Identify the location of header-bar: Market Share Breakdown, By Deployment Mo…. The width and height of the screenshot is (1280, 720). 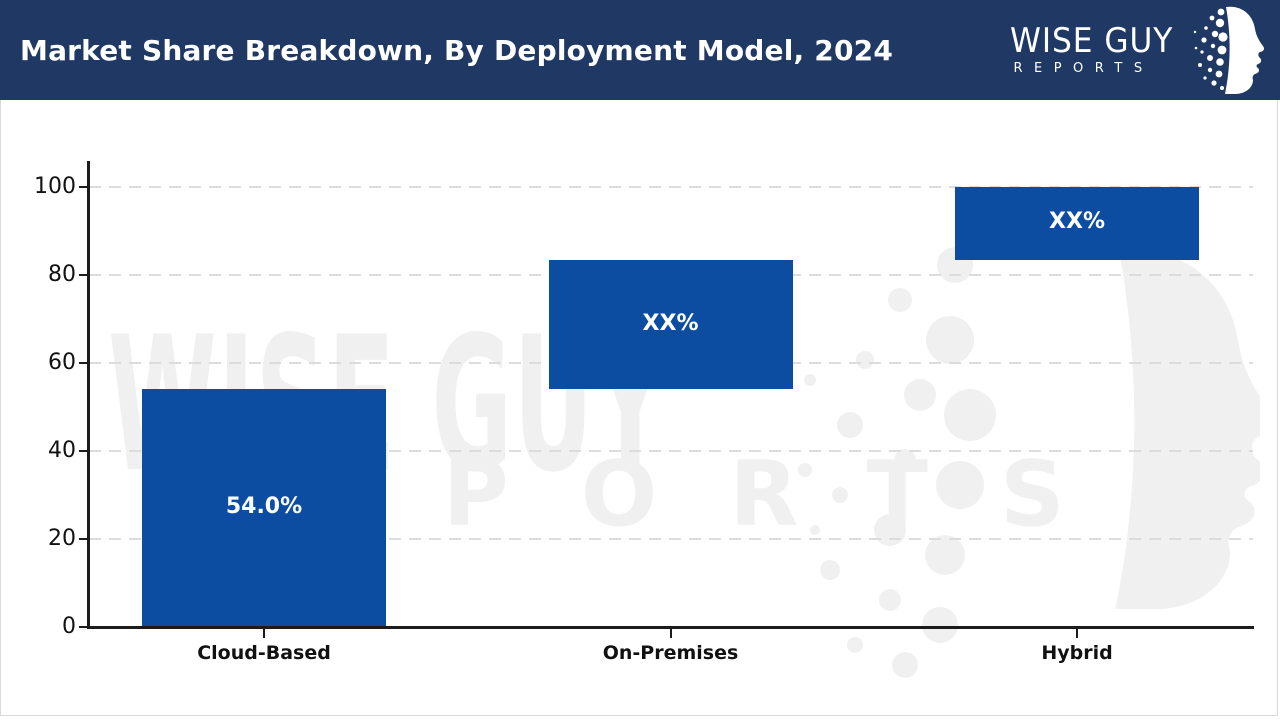
(640, 50).